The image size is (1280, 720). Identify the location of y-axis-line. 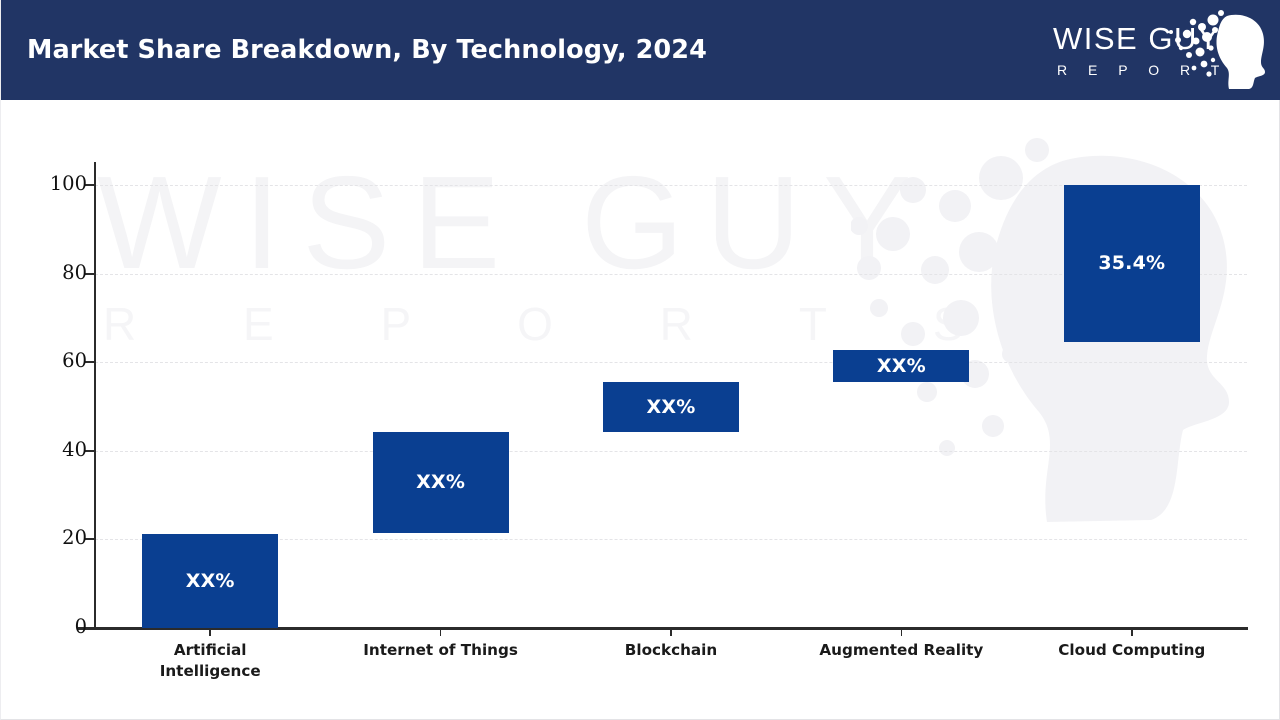
(95, 396).